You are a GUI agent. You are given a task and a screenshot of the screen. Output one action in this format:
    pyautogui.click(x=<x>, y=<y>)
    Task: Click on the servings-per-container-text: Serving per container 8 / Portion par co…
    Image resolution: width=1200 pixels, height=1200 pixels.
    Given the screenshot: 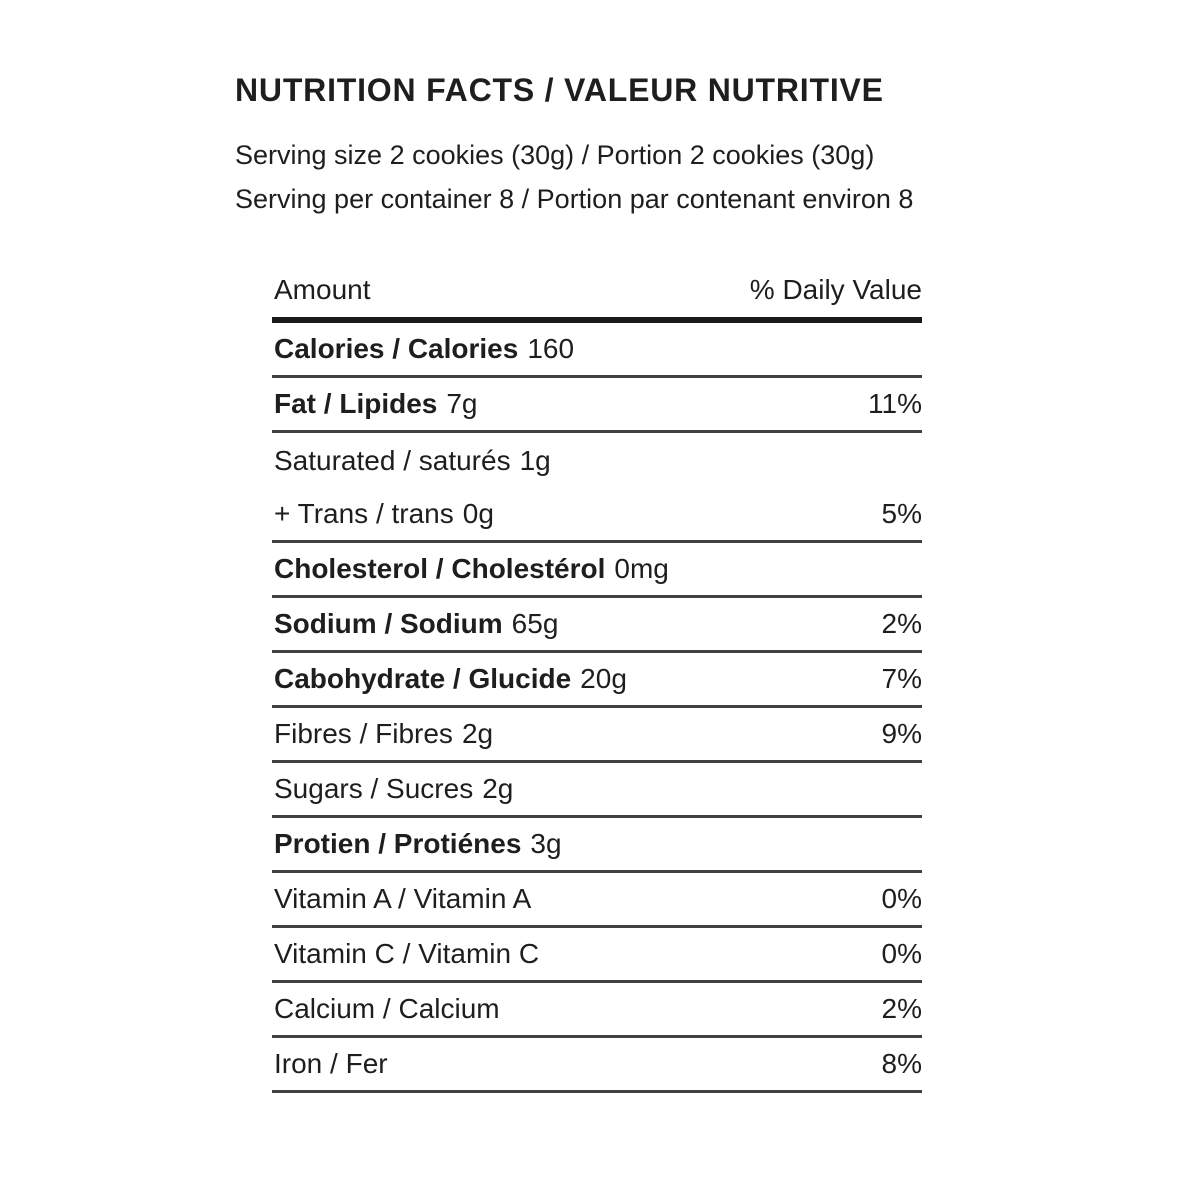 What is the action you would take?
    pyautogui.click(x=574, y=199)
    